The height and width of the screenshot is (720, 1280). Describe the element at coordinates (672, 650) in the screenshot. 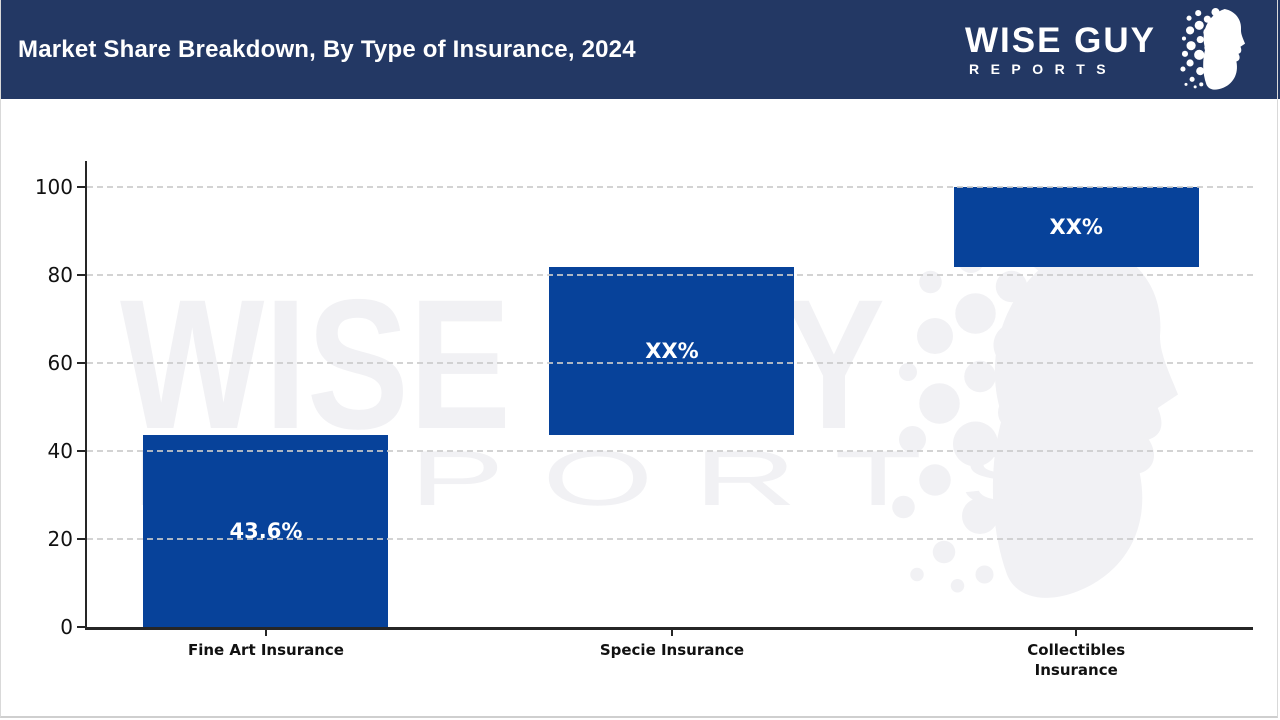

I see `x-category-label: Specie Insurance` at that location.